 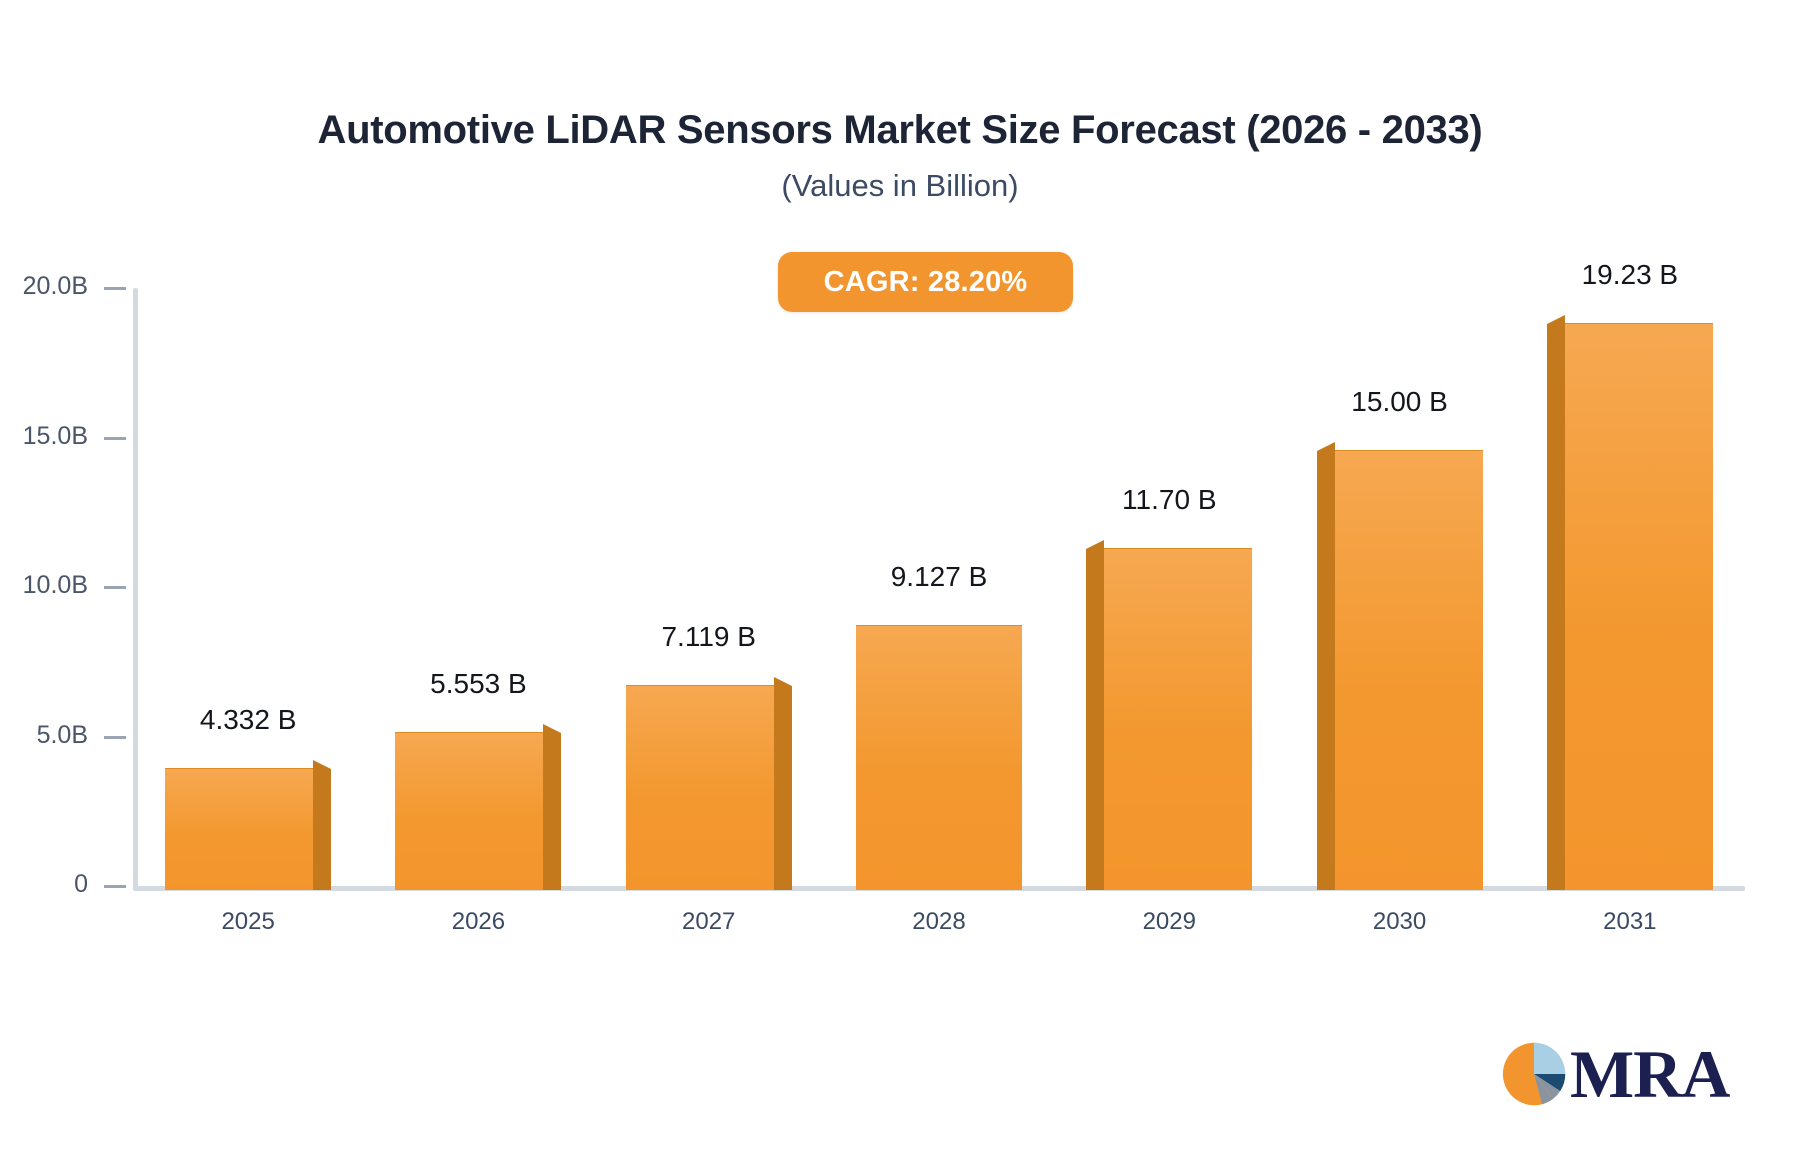 I want to click on x-axis-tick-label: 2026, so click(x=478, y=921).